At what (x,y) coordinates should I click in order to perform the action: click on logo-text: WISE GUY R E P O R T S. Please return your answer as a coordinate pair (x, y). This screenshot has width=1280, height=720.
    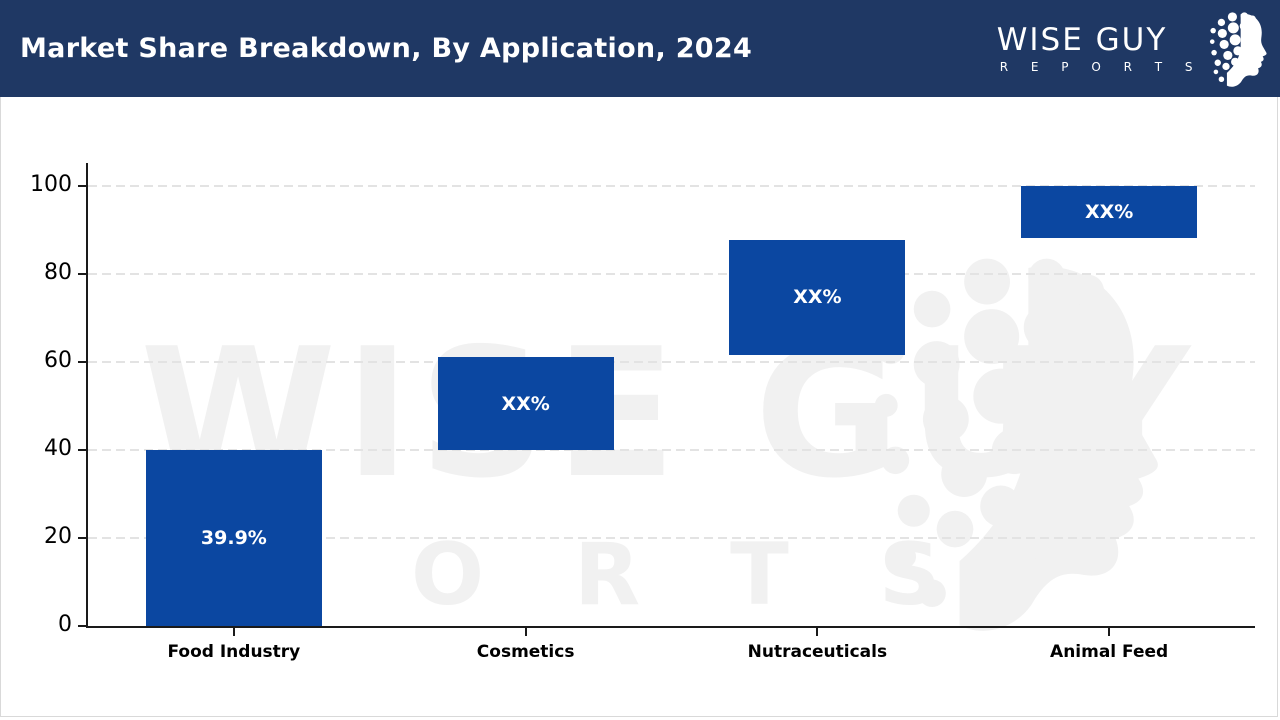
    Looking at the image, I should click on (1099, 49).